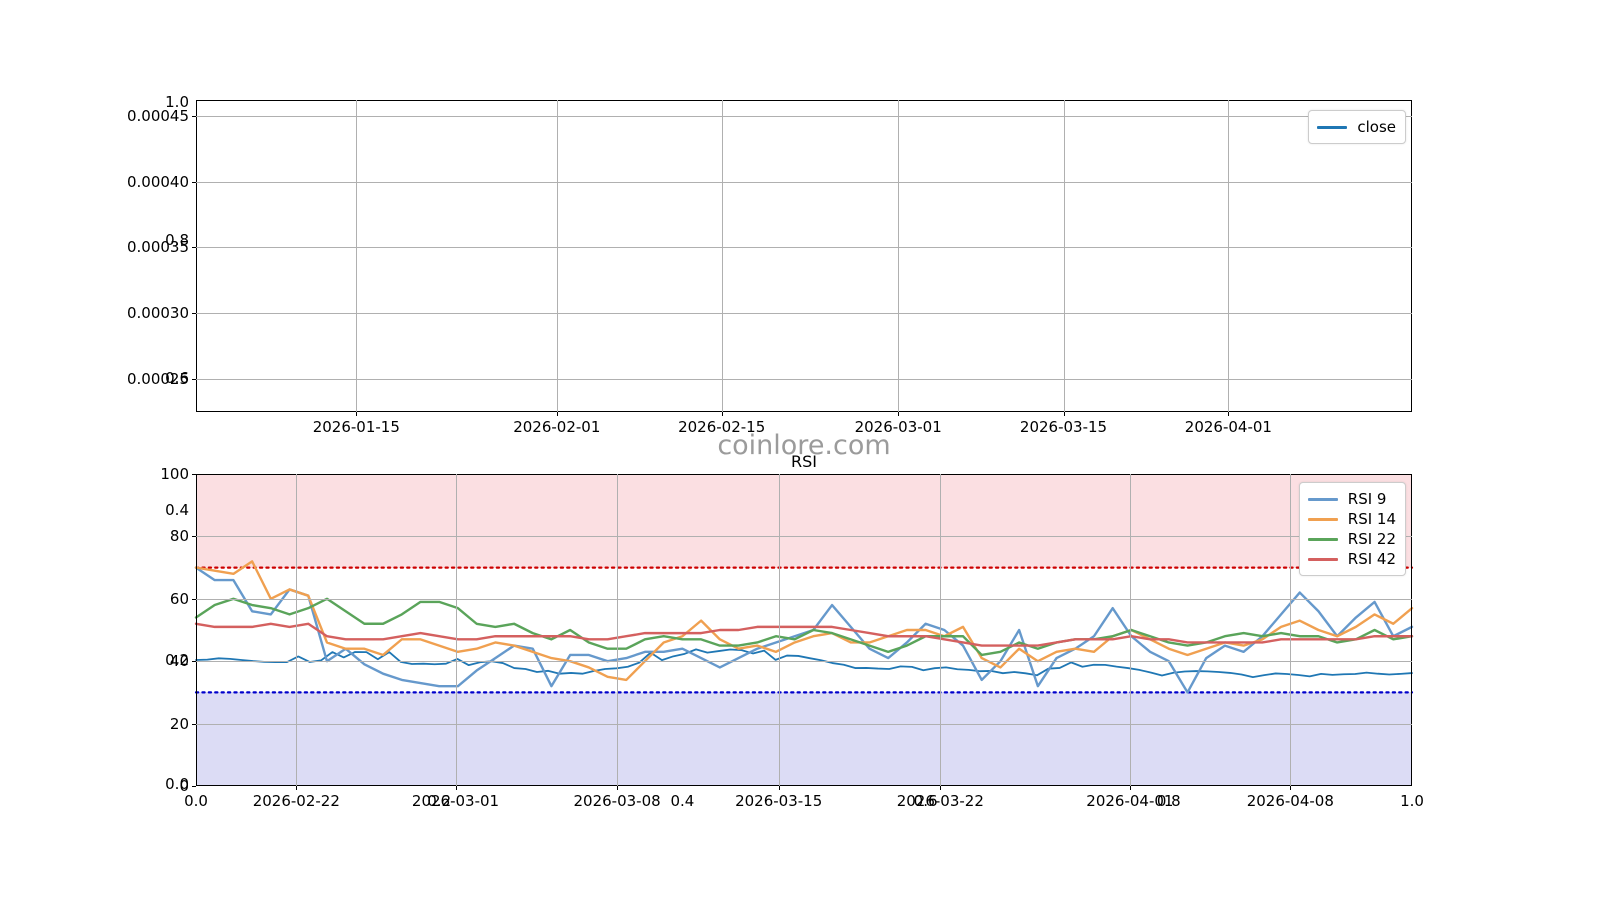 Image resolution: width=1600 pixels, height=900 pixels. I want to click on rsi-panel-title: RSI, so click(804, 461).